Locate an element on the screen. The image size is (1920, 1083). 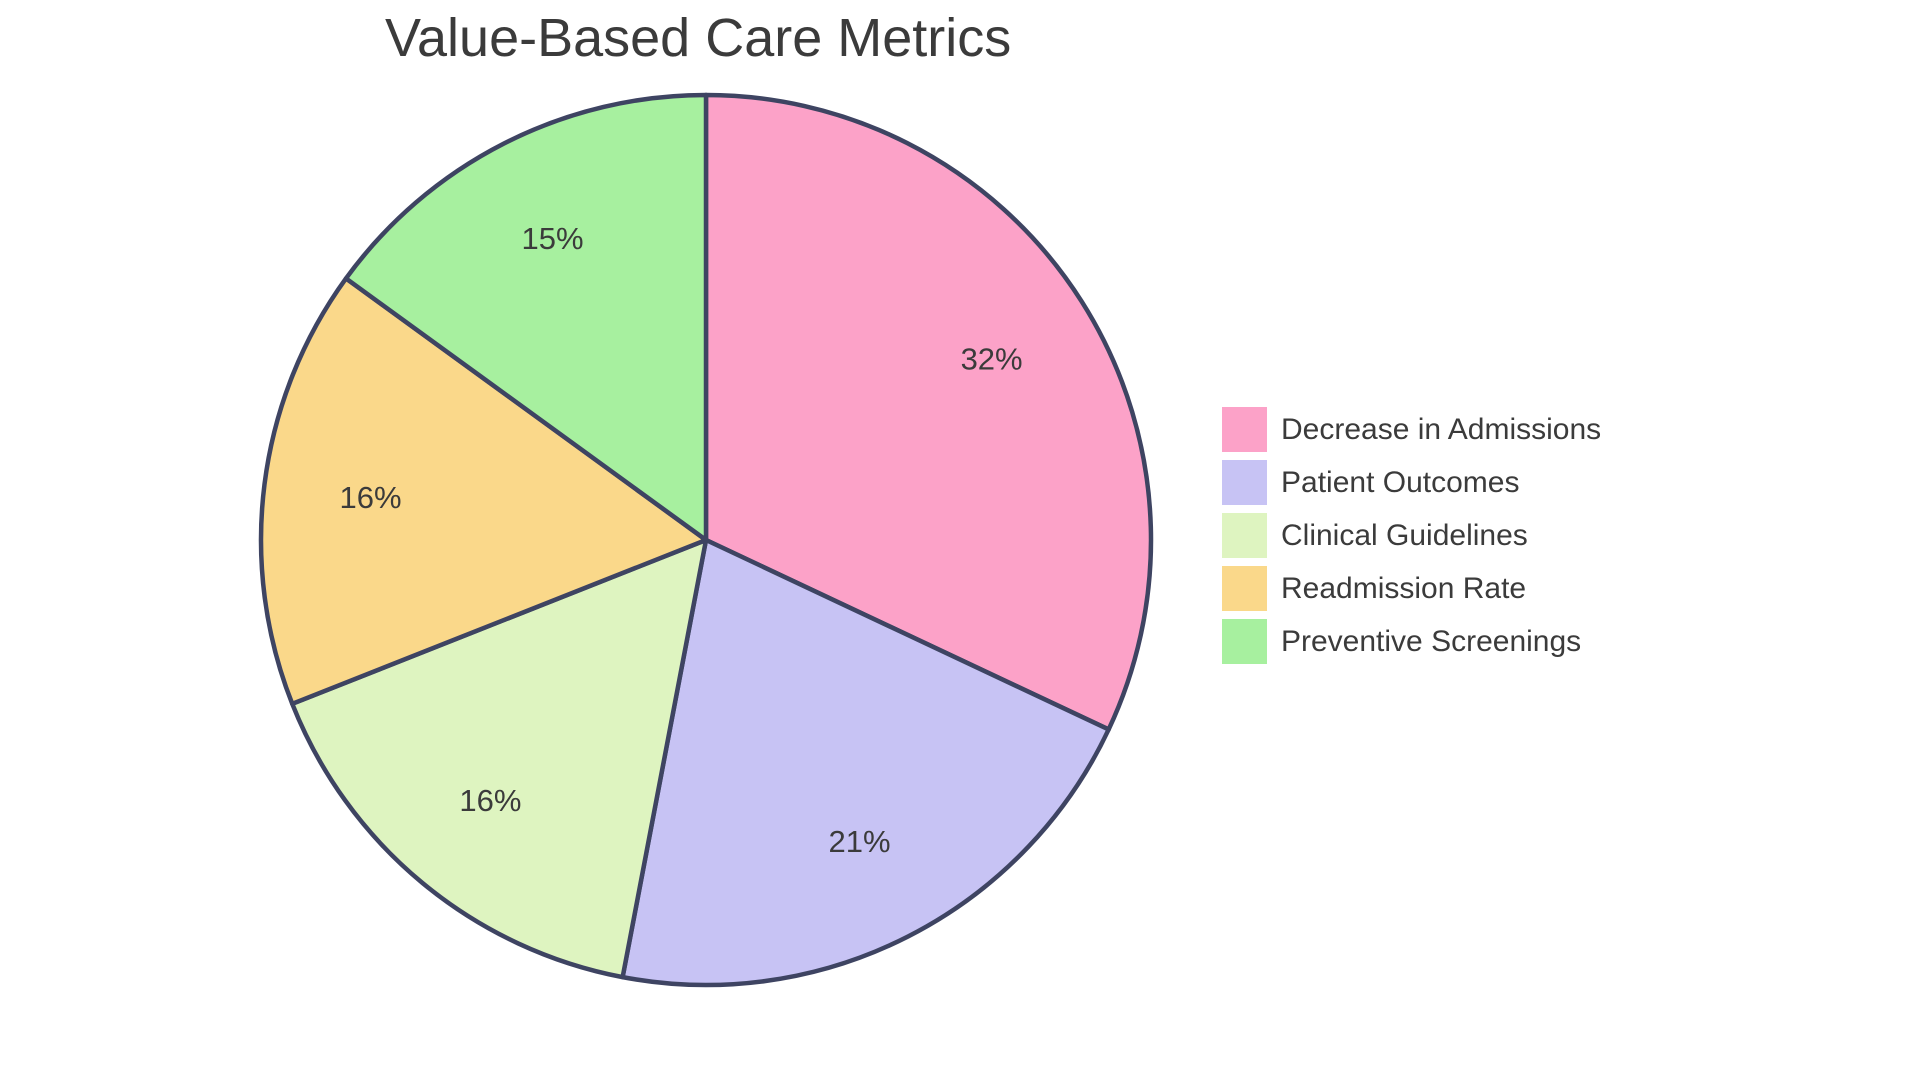
legend-item-preventive-screenings: Preventive Screenings is located at coordinates (1411, 641).